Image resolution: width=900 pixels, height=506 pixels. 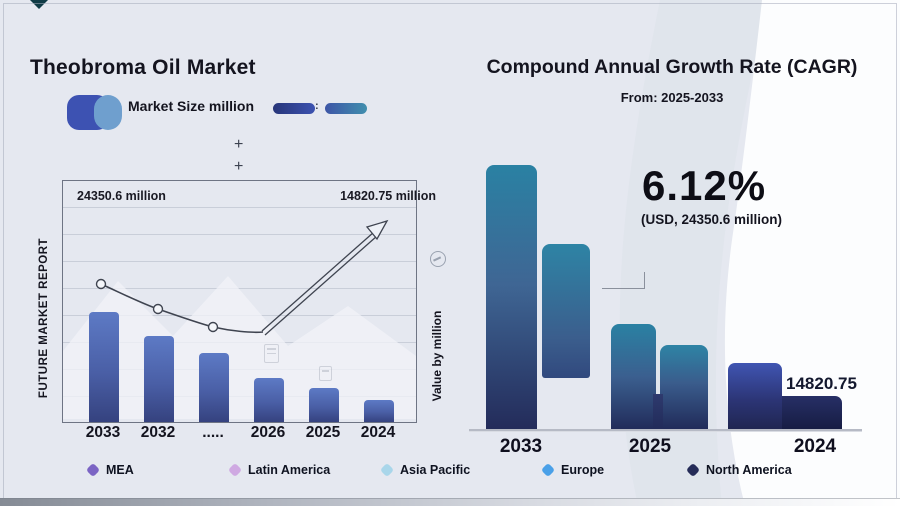 I want to click on cagr-bar-2024-a, so click(x=755, y=396).